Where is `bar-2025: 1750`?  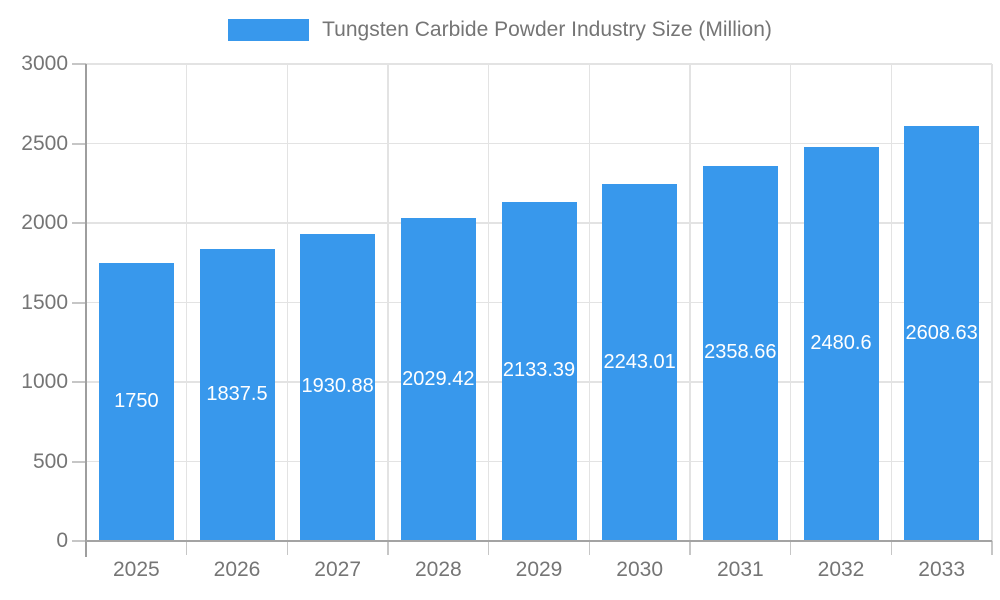 bar-2025: 1750 is located at coordinates (136, 401).